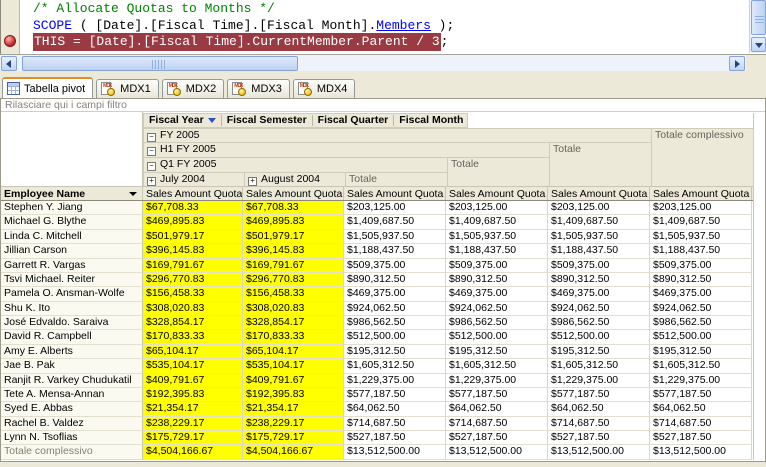 The image size is (766, 467). Describe the element at coordinates (293, 438) in the screenshot. I see `quota-value-cell: $175,729.17` at that location.